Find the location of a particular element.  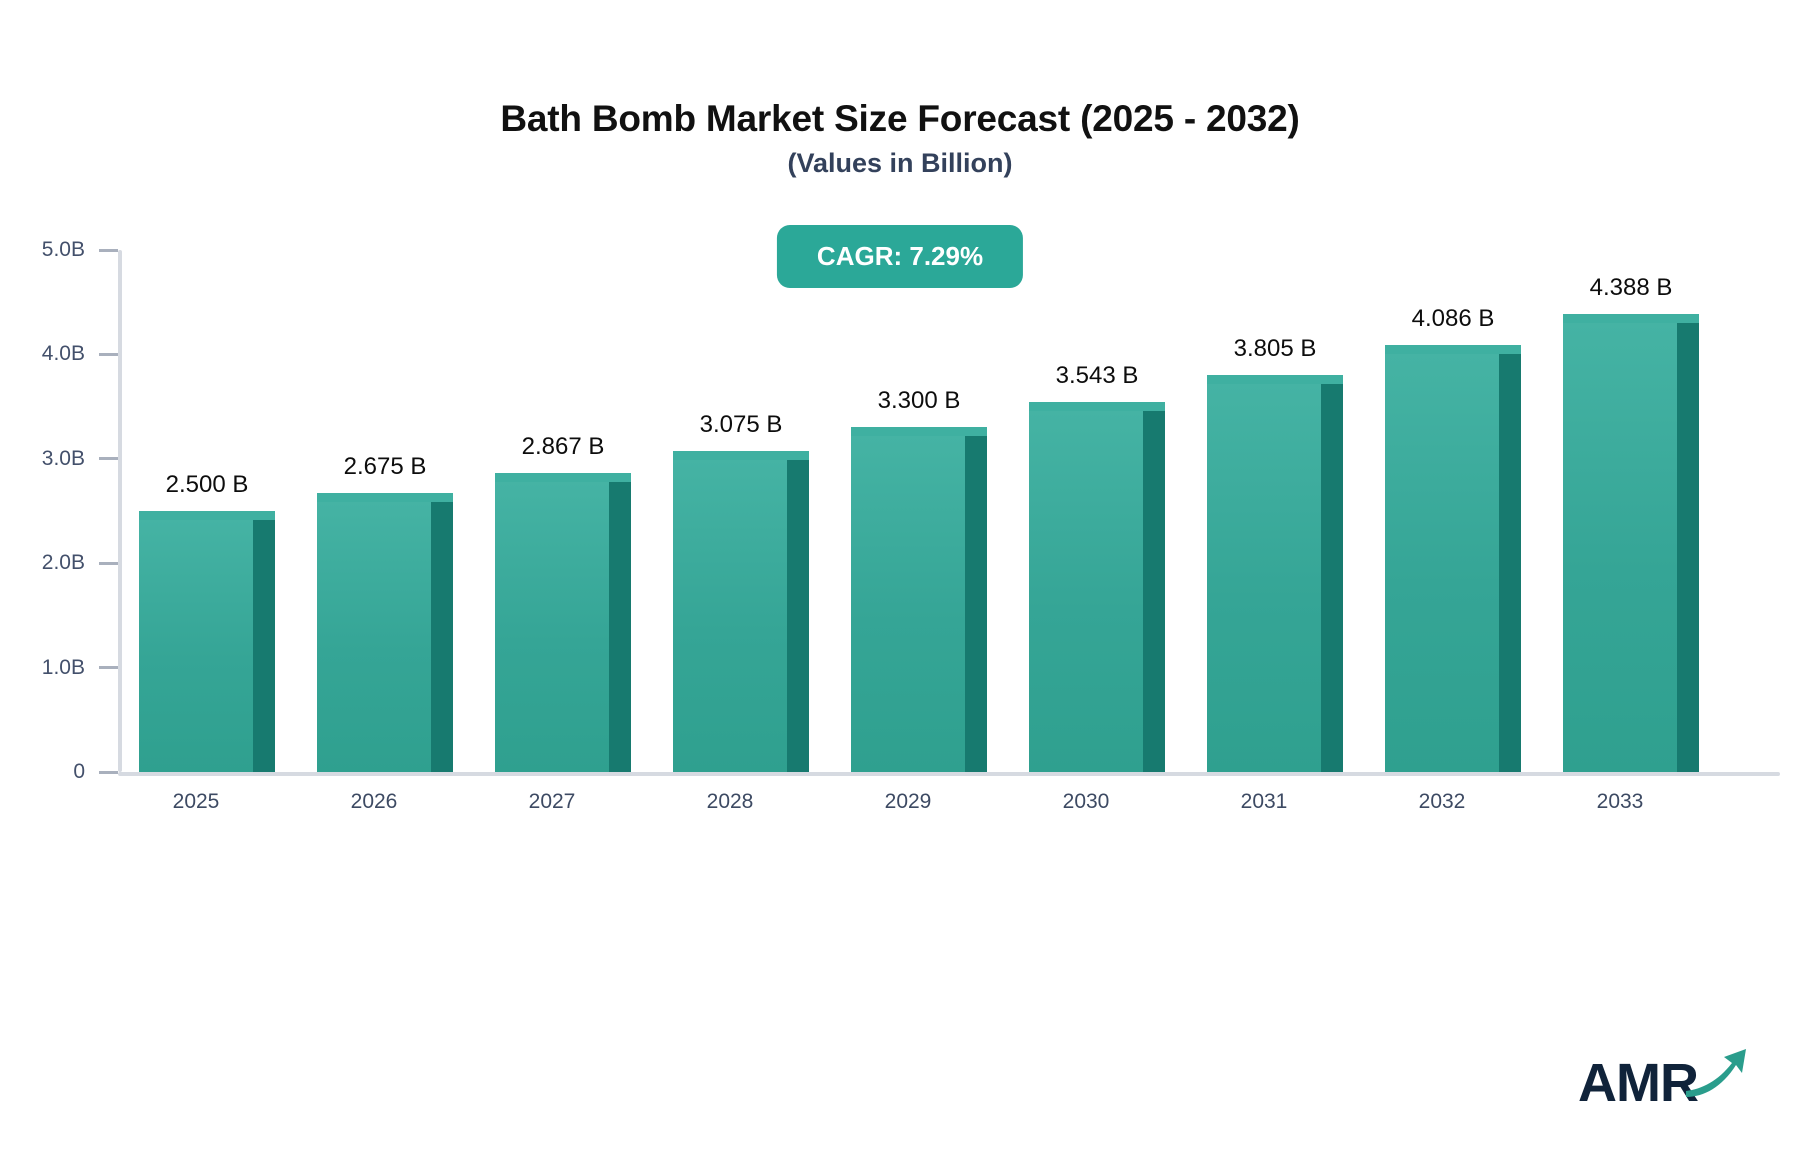

bar-value-label: 4.388 B is located at coordinates (1631, 287).